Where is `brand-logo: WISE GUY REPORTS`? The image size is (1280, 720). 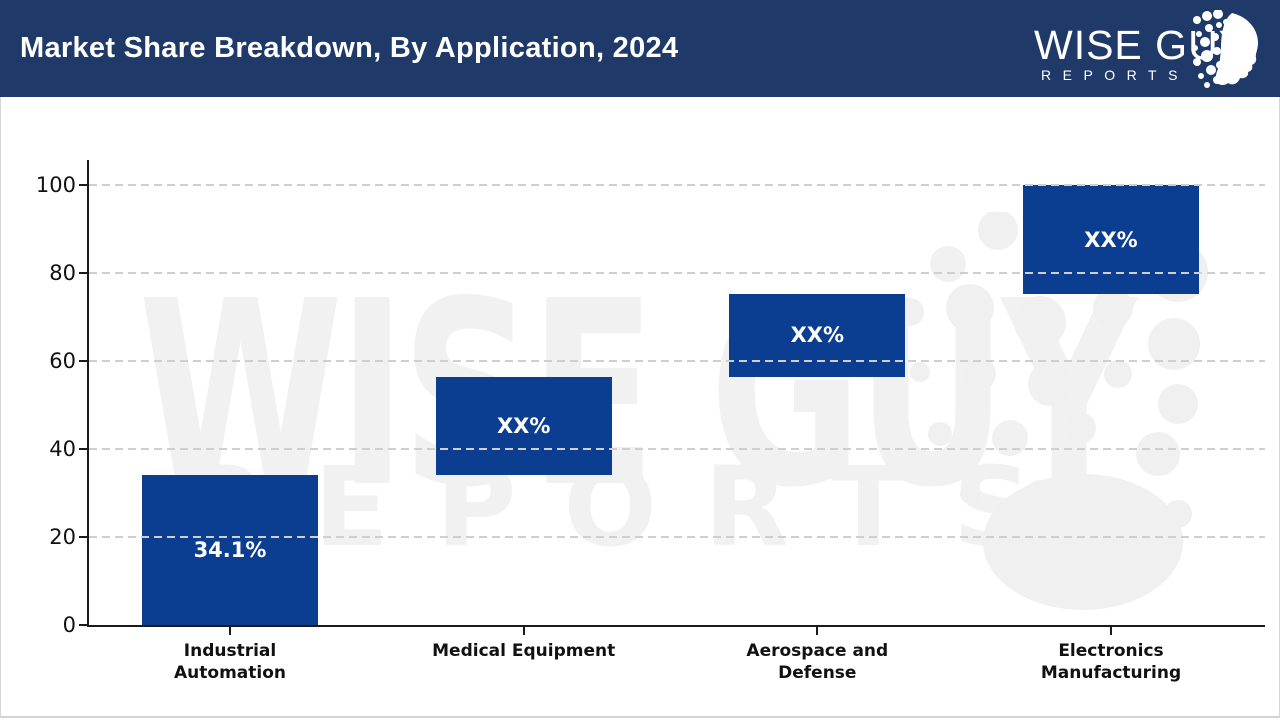 brand-logo: WISE GUY REPORTS is located at coordinates (1135, 49).